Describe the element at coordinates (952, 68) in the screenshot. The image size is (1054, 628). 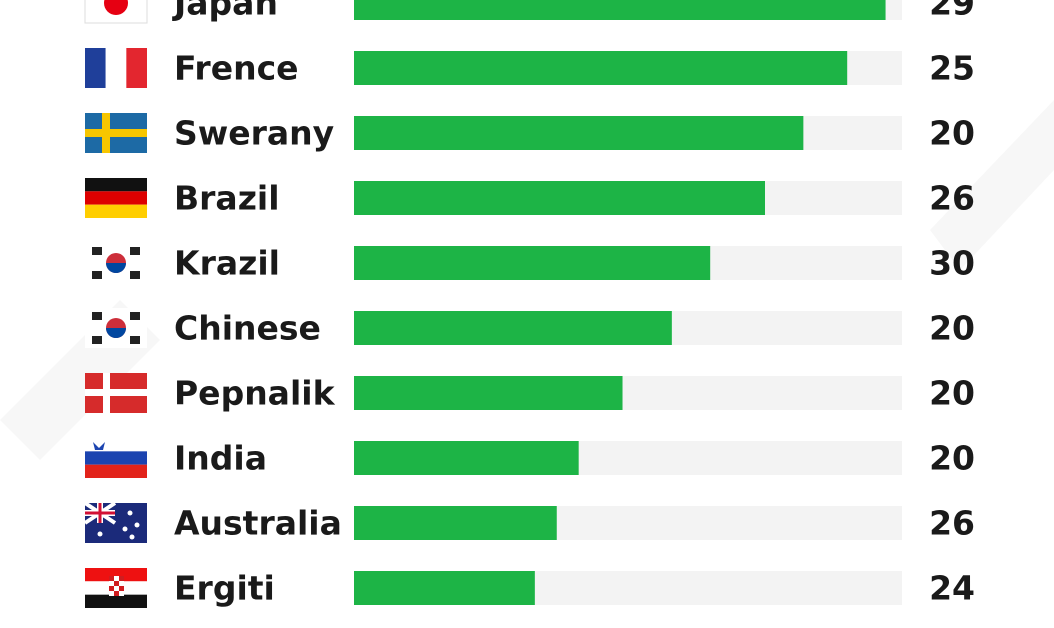
I see `score: 25` at that location.